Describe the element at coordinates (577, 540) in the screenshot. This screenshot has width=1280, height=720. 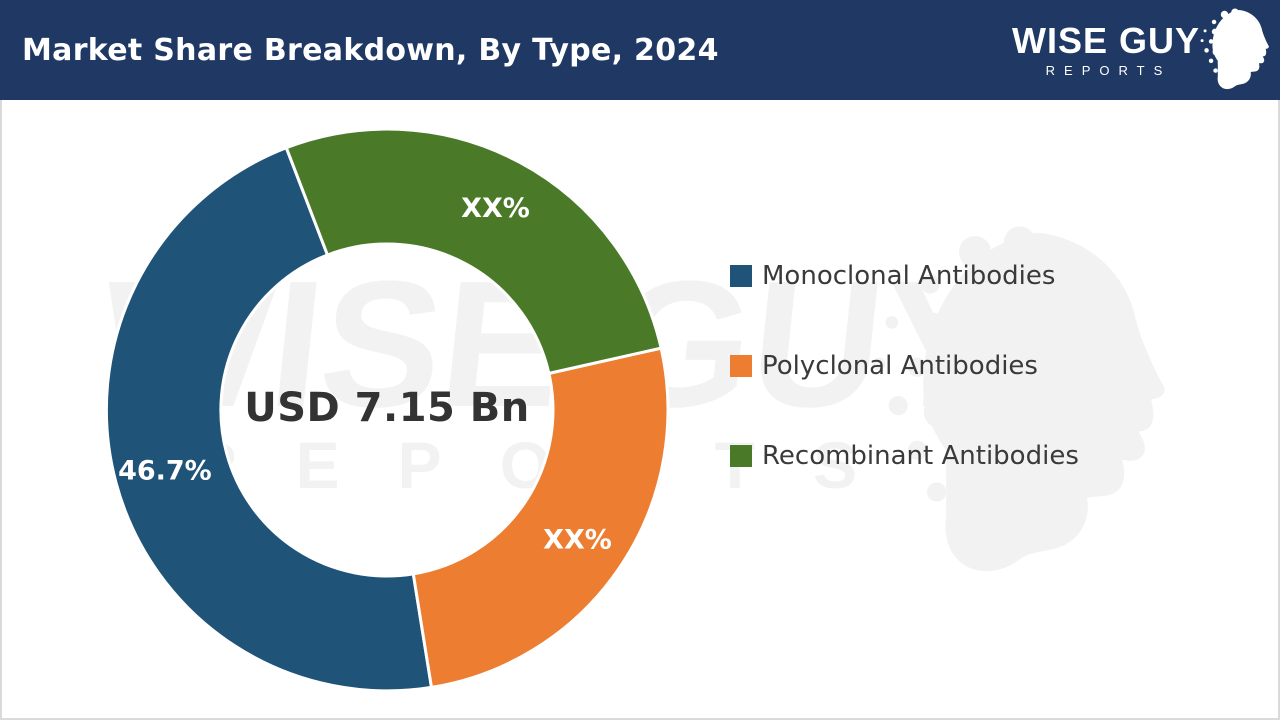
I see `donut-label-polyclonal: XX%` at that location.